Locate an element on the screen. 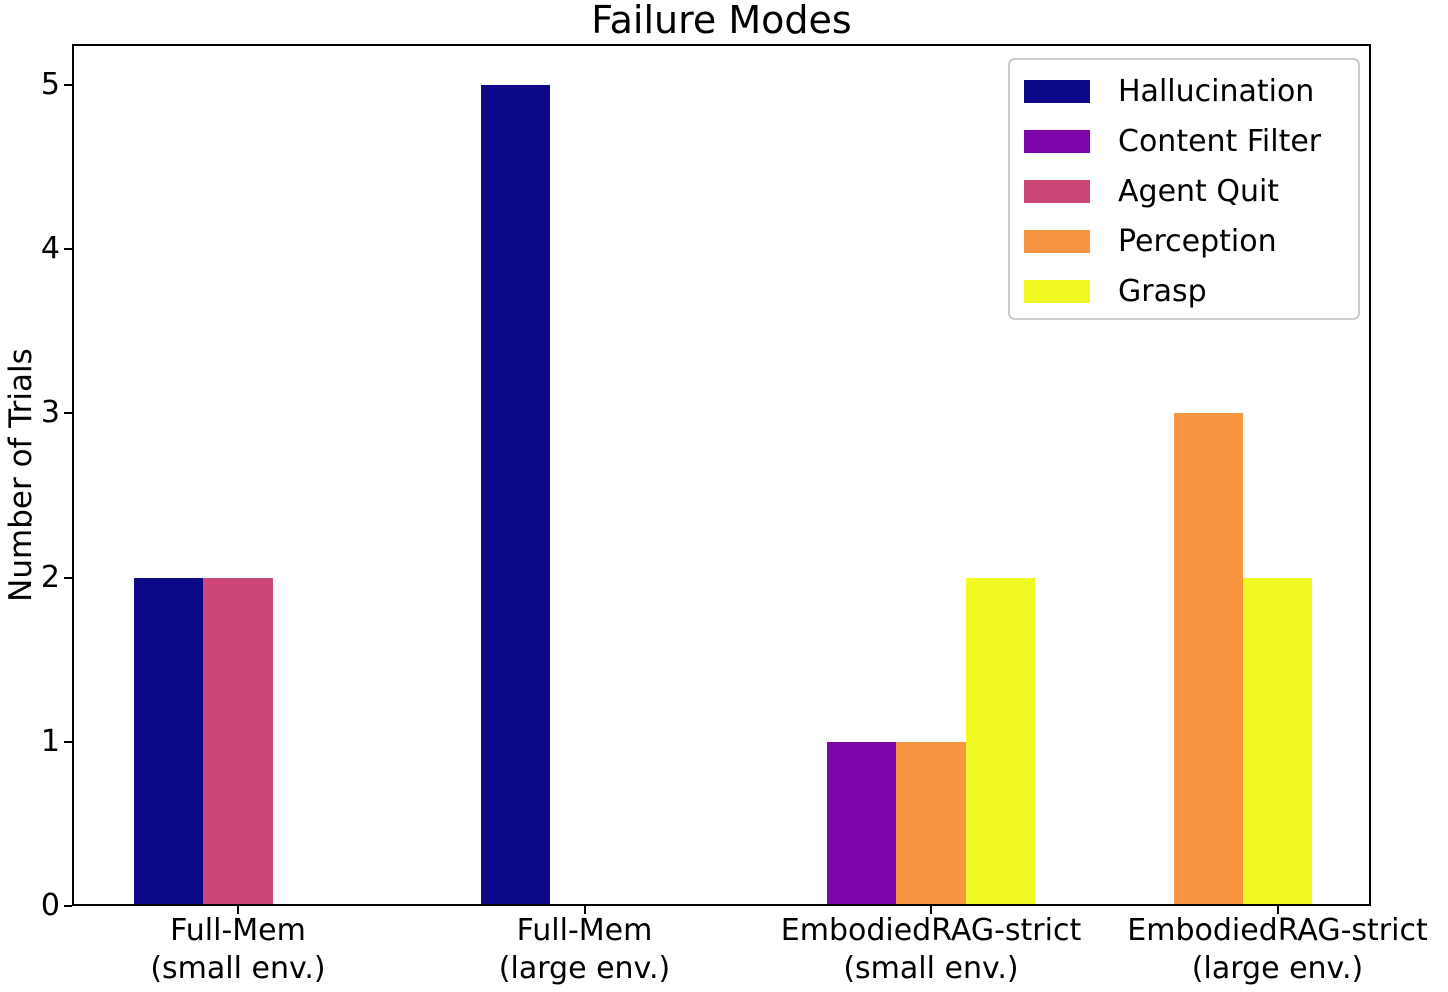  y-tick-label: 3 is located at coordinates (50, 413).